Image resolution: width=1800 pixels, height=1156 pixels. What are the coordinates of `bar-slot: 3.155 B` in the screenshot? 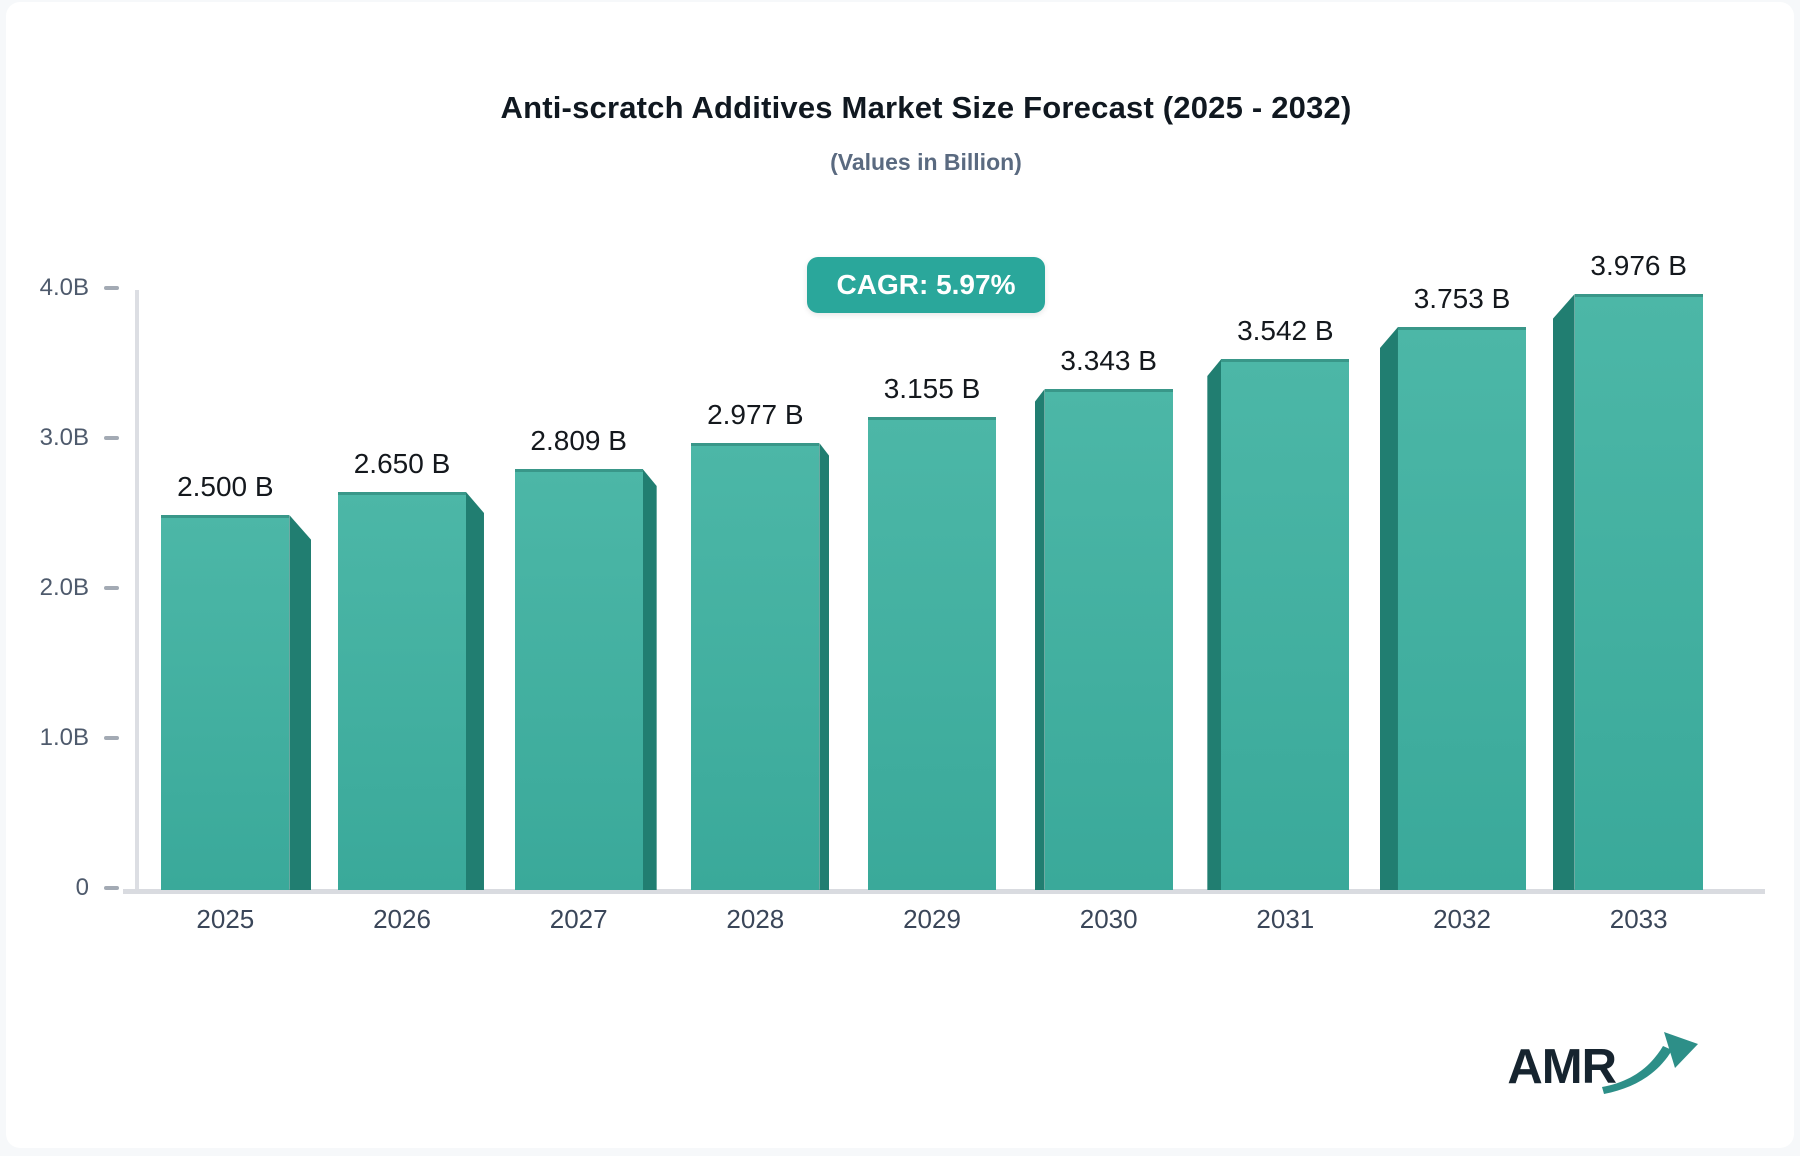 It's located at (932, 590).